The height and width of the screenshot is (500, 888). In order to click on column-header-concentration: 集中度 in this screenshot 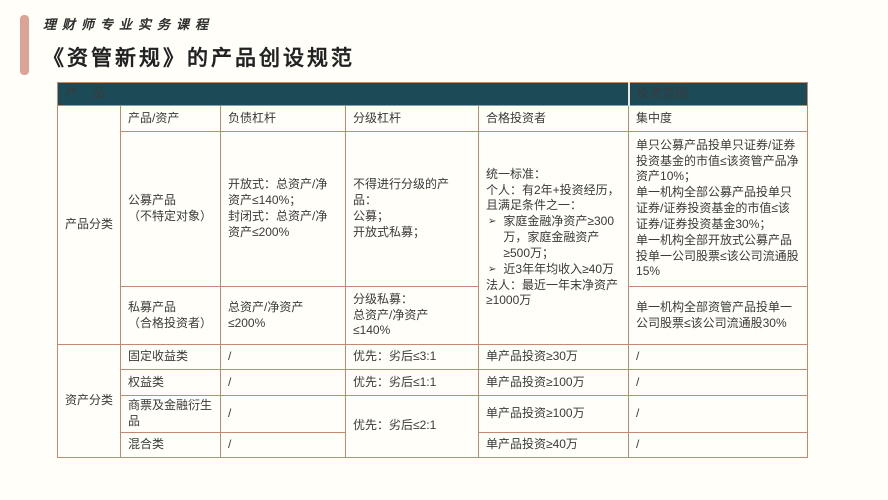, I will do `click(718, 118)`.